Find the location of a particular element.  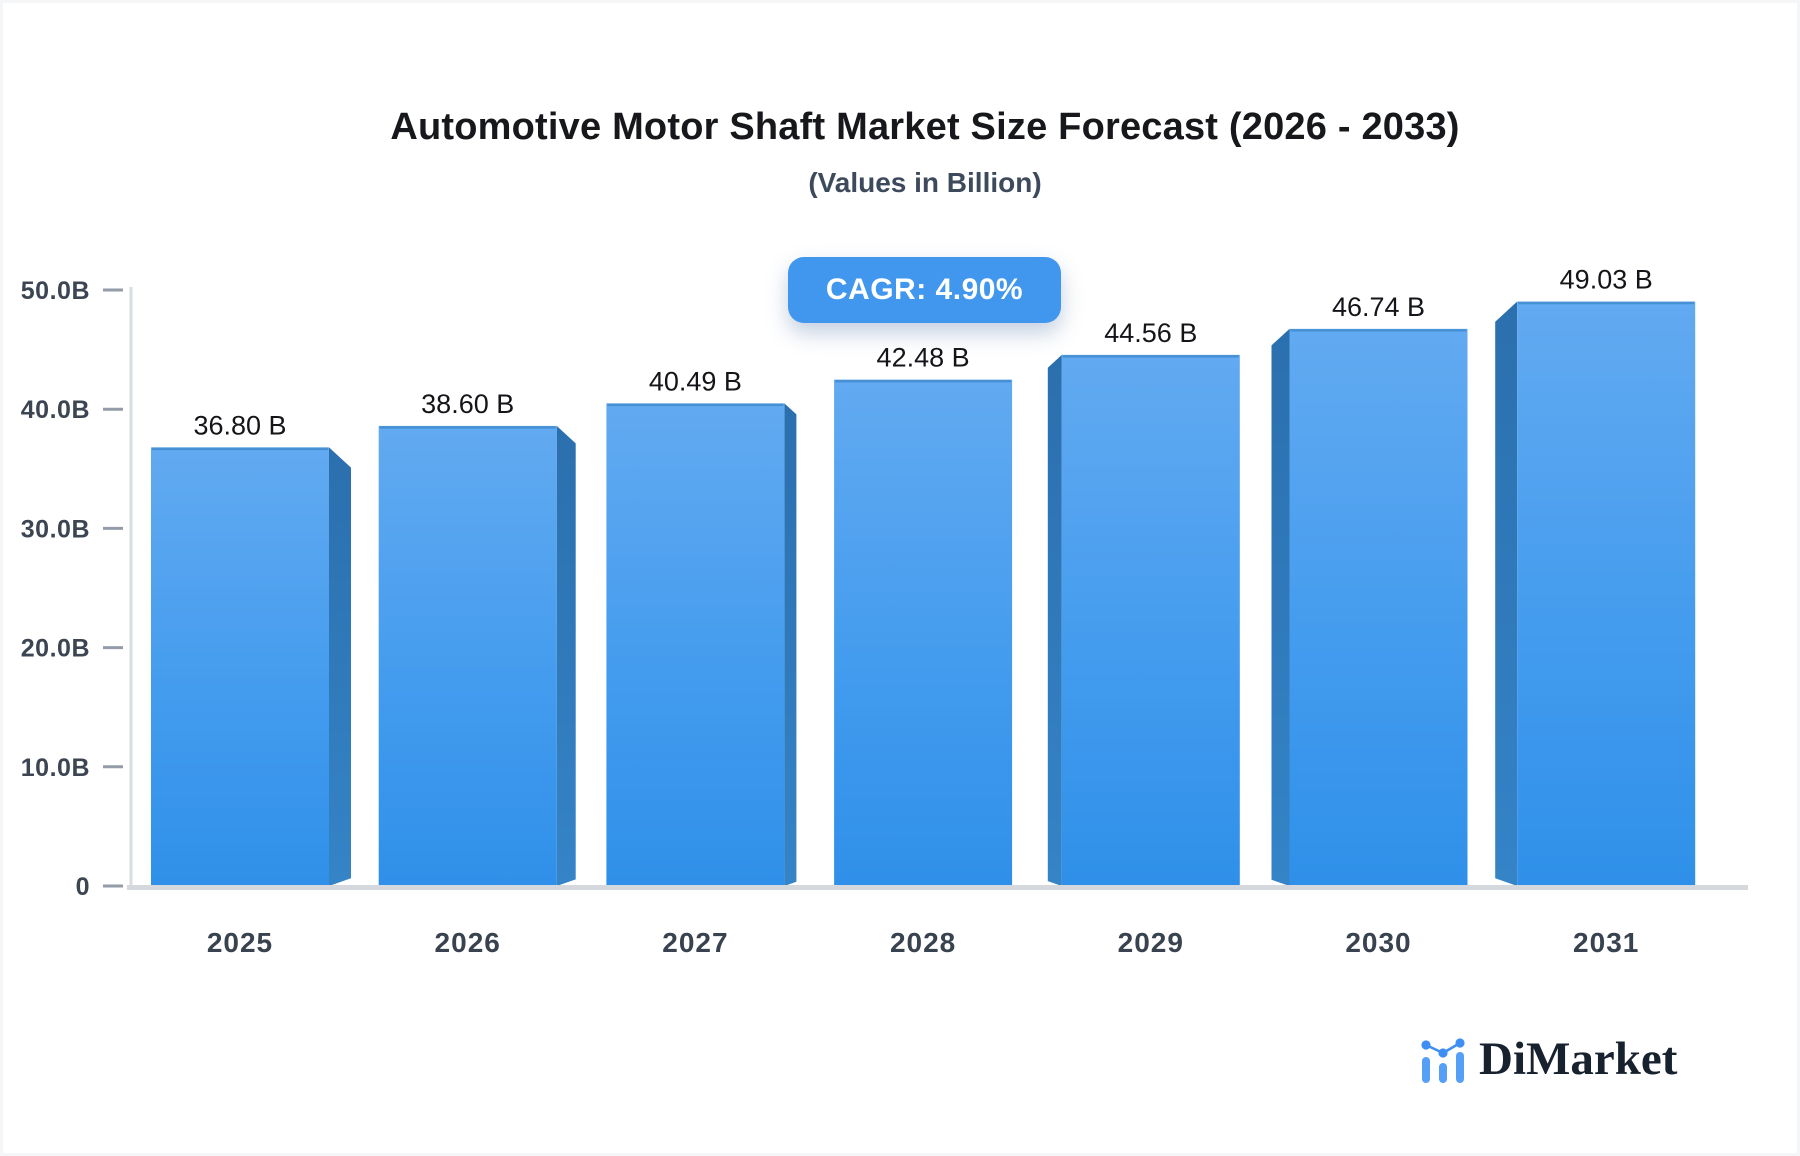

x-axis-label-2027: 2027 is located at coordinates (695, 942).